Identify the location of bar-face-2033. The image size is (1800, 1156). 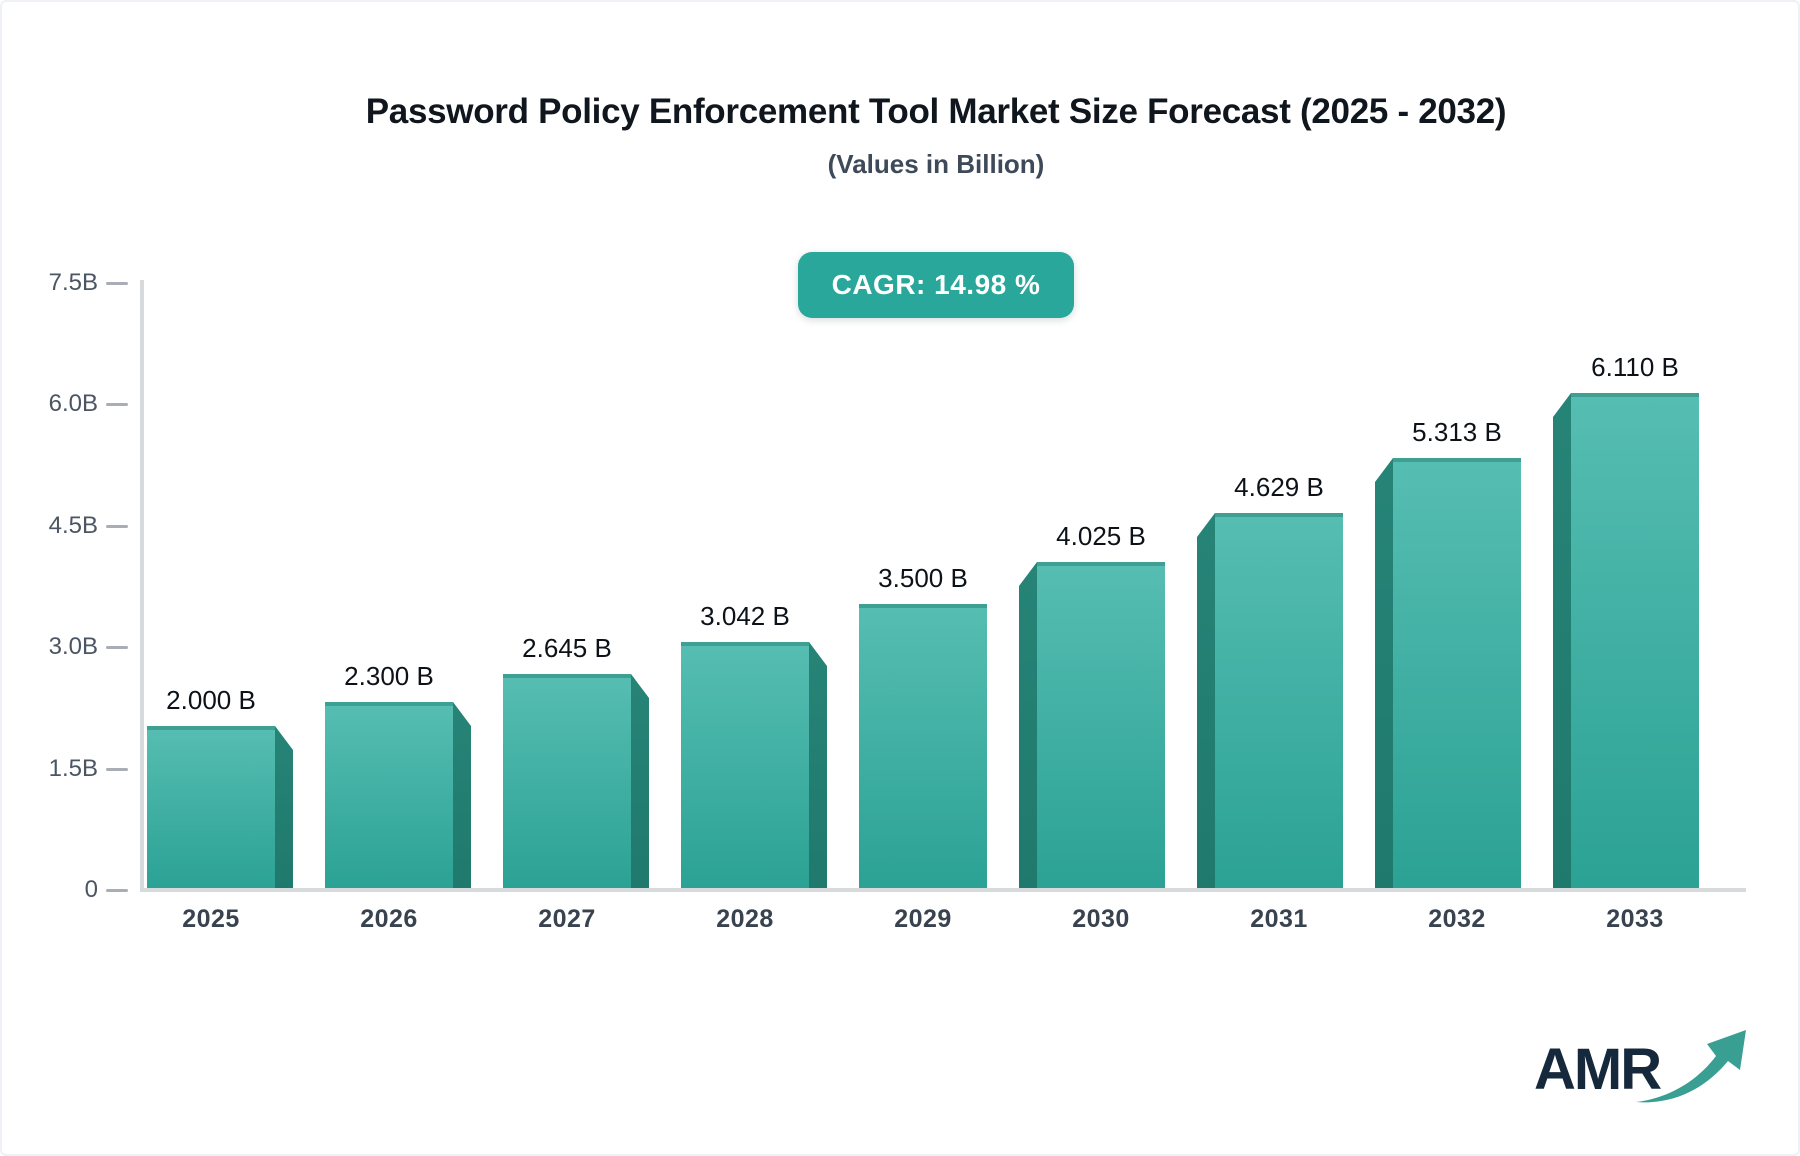
(1635, 640).